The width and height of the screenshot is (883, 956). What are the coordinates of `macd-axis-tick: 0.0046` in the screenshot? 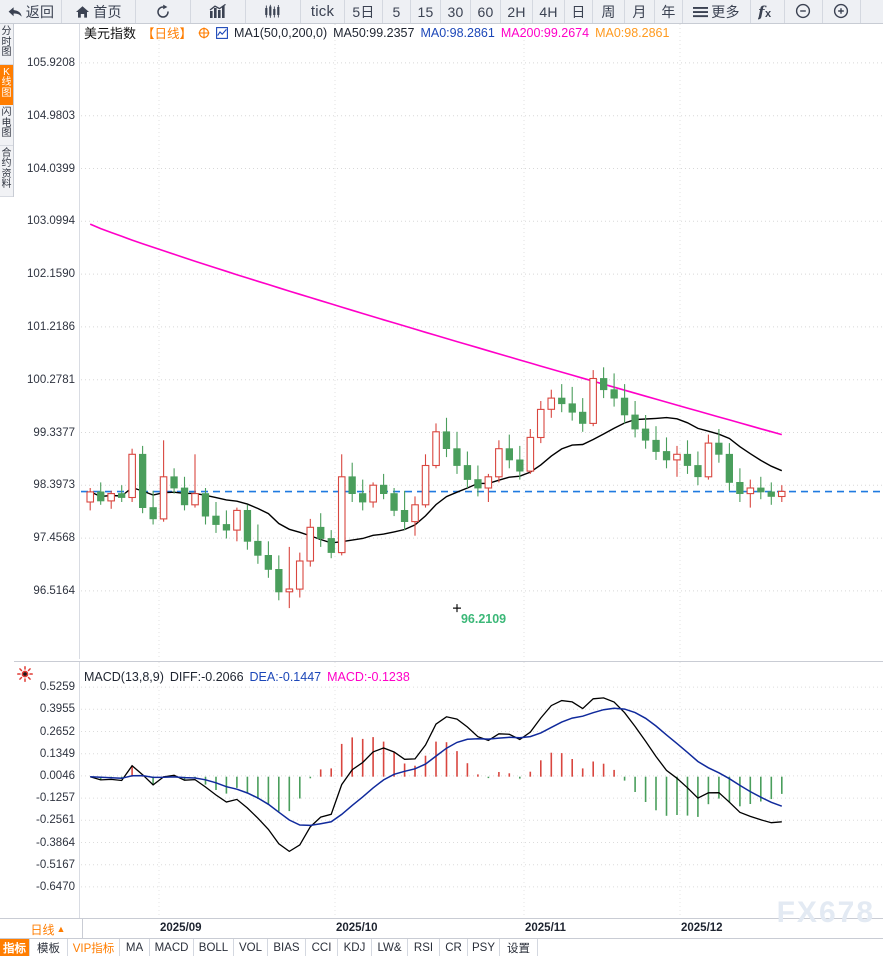 It's located at (57, 775).